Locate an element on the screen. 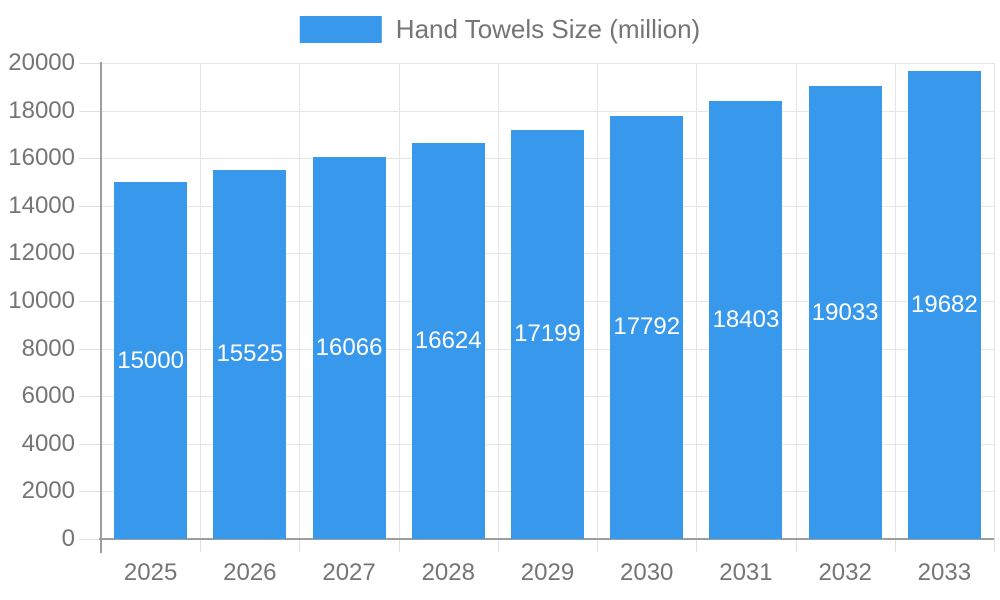 Image resolution: width=1000 pixels, height=600 pixels. x-axis-tick-label: 2030 is located at coordinates (647, 572).